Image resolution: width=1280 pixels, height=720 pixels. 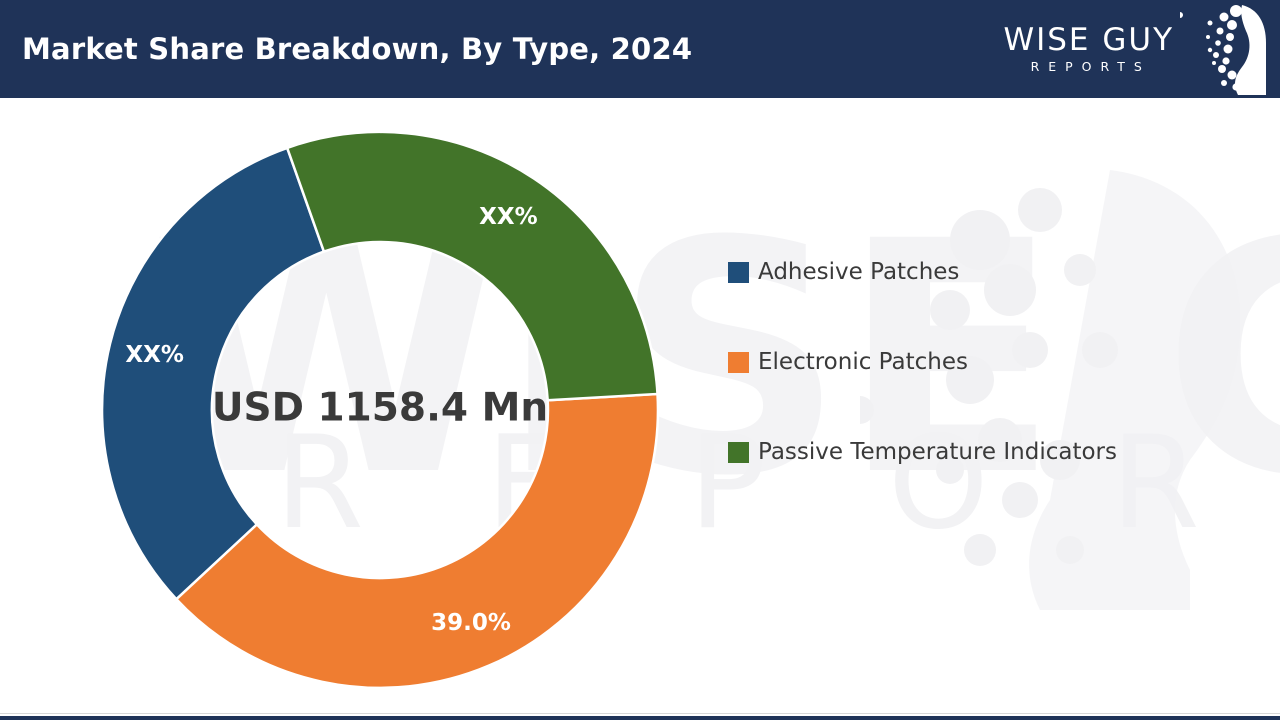 I want to click on logo-subtitle: REPORTS, so click(x=1090, y=66).